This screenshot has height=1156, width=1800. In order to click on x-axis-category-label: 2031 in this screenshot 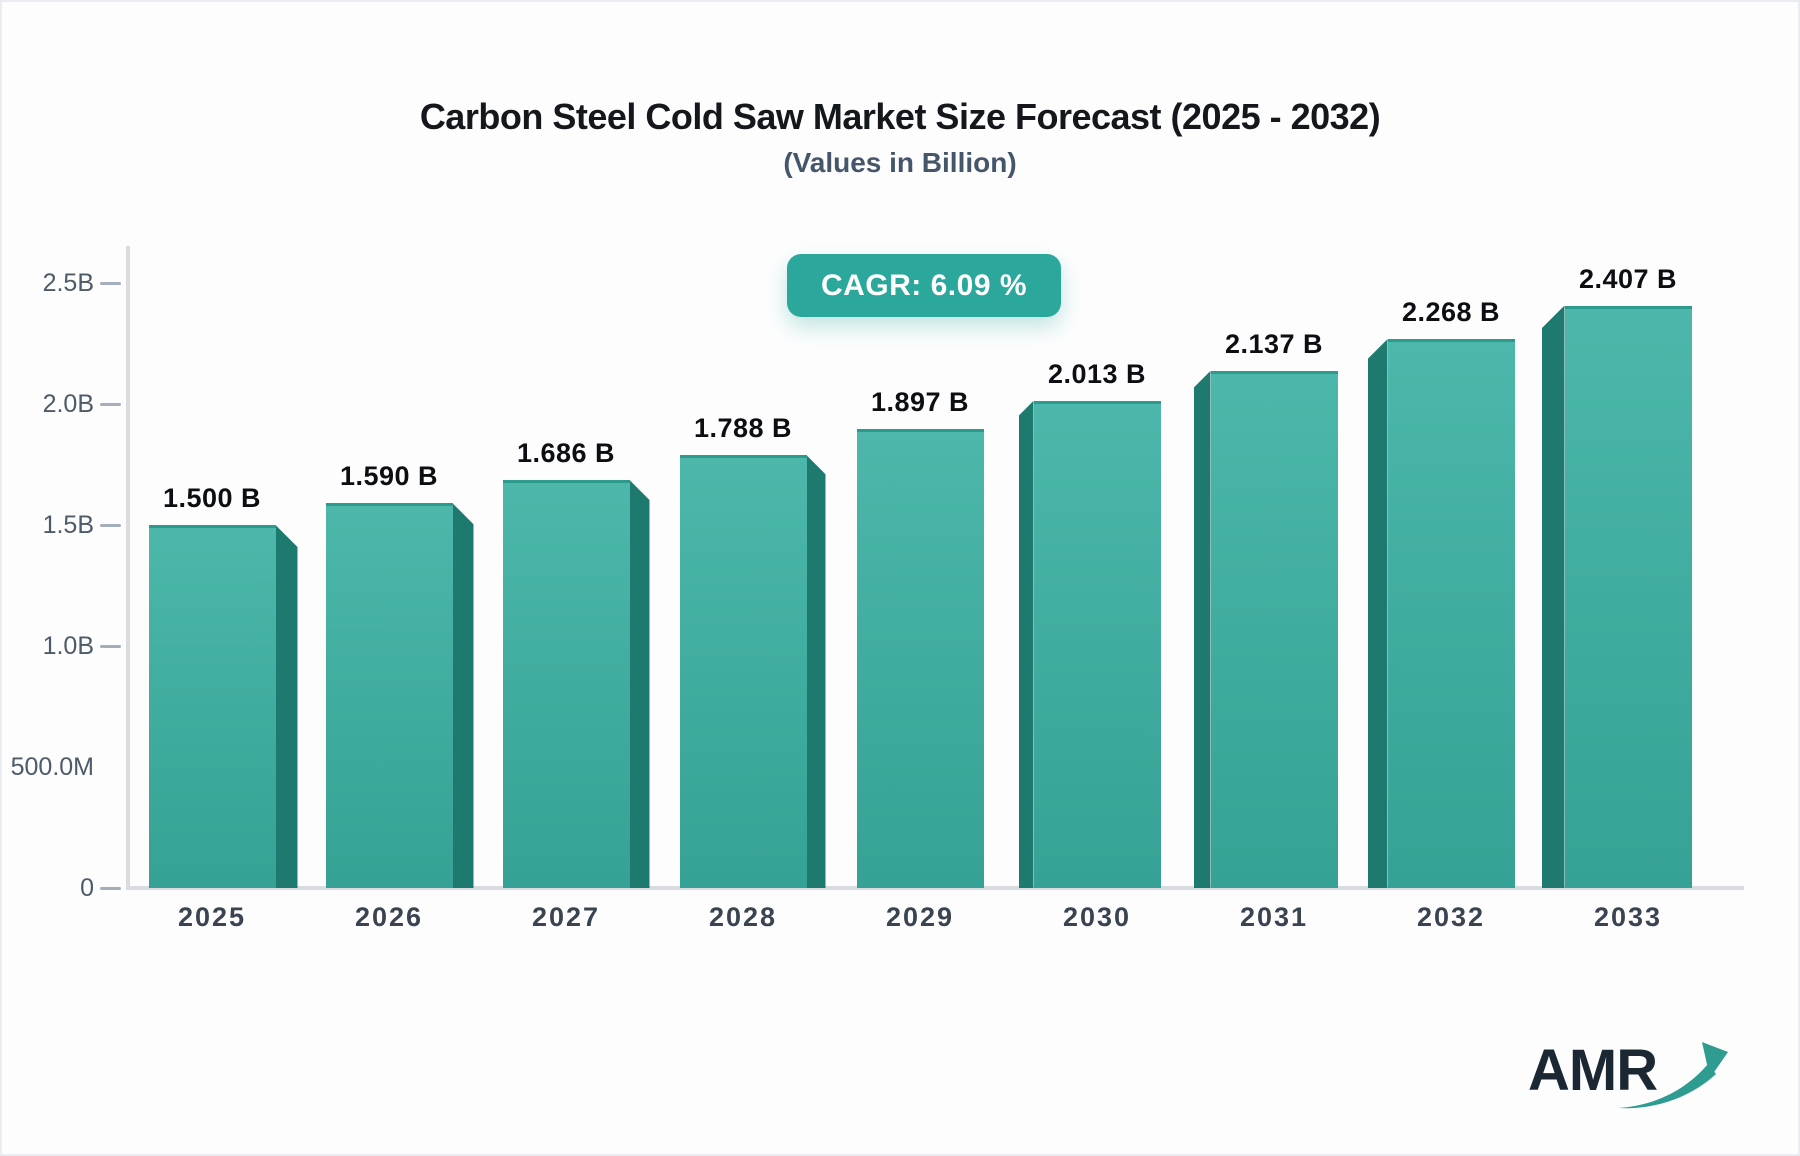, I will do `click(1274, 917)`.